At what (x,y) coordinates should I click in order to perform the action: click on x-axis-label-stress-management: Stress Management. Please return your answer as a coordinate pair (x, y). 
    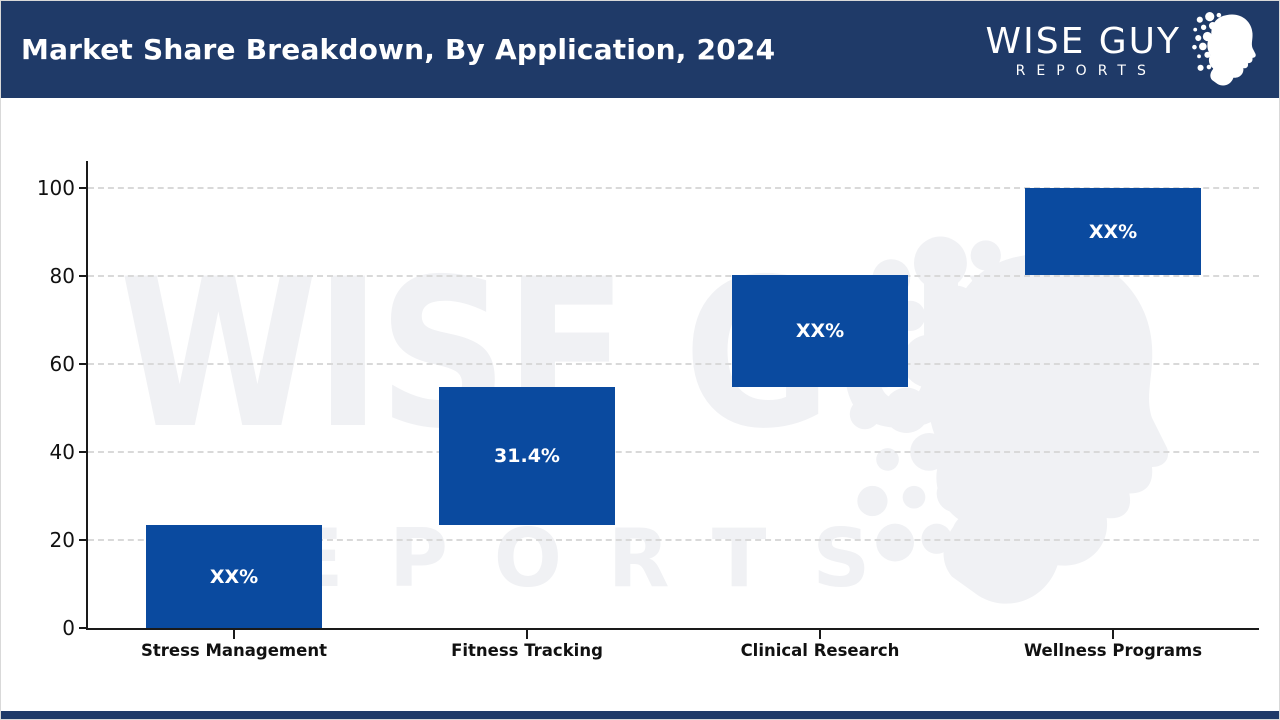
    Looking at the image, I should click on (234, 650).